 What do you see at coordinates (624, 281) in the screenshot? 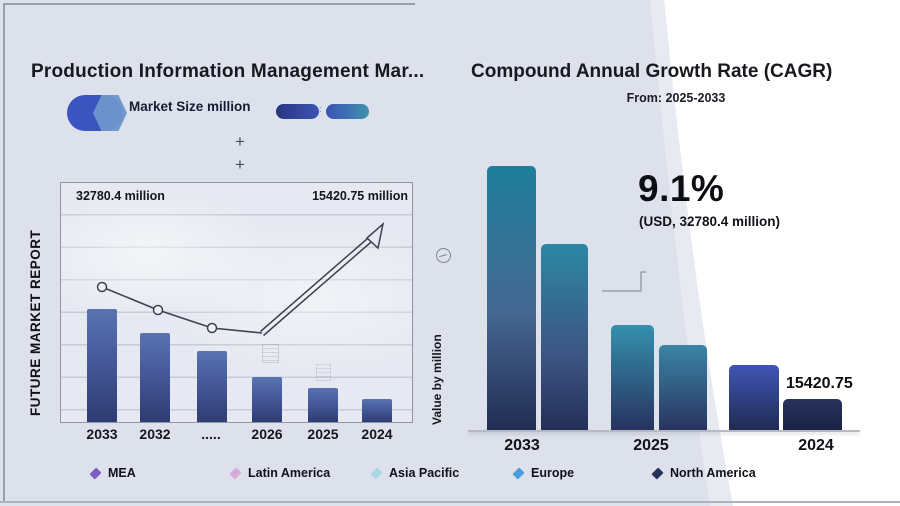
I see `step-callout-line` at bounding box center [624, 281].